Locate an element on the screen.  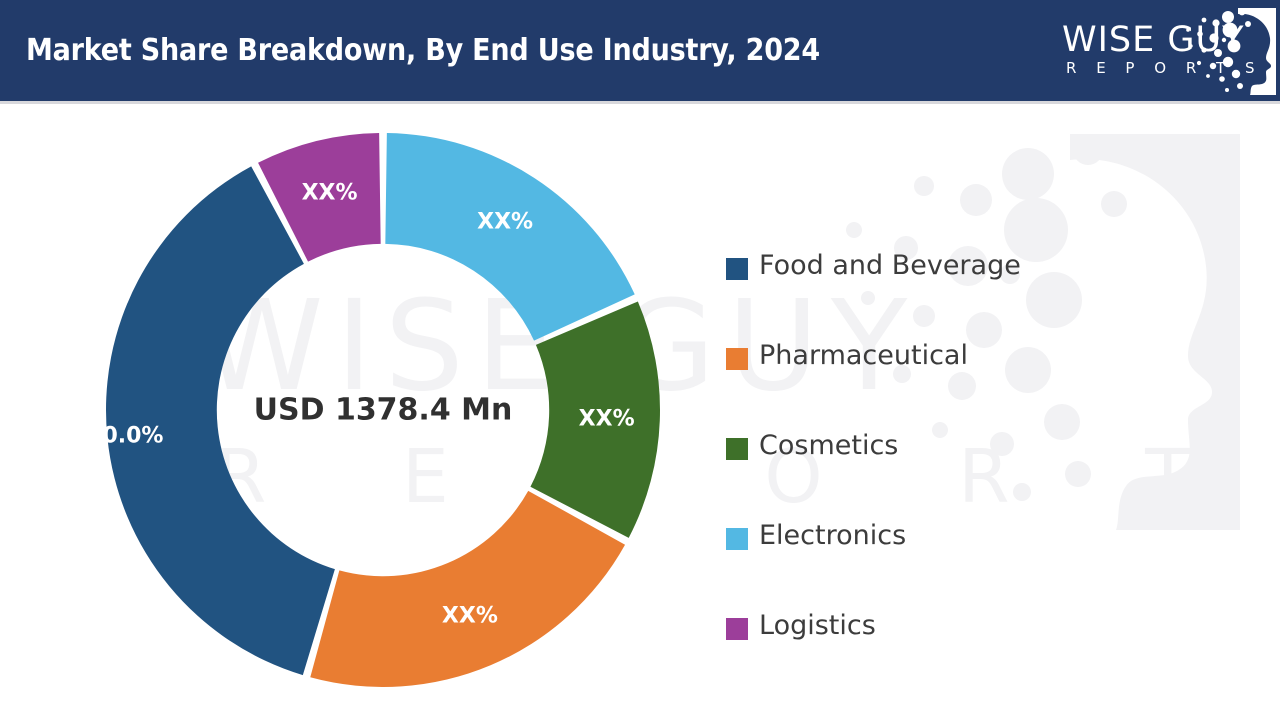
legend-item-pharmaceutical: Pharmaceutical is located at coordinates (936, 387).